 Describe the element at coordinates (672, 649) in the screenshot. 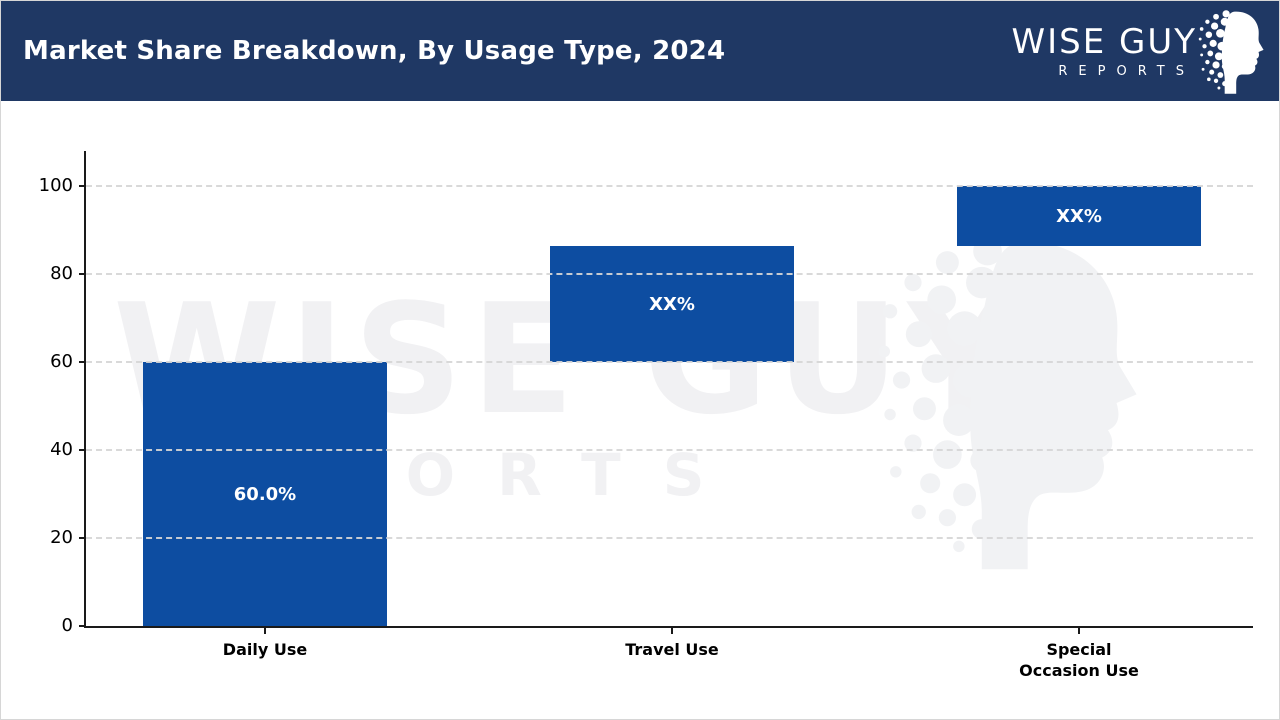

I see `category-label-travel-use: Travel Use` at that location.